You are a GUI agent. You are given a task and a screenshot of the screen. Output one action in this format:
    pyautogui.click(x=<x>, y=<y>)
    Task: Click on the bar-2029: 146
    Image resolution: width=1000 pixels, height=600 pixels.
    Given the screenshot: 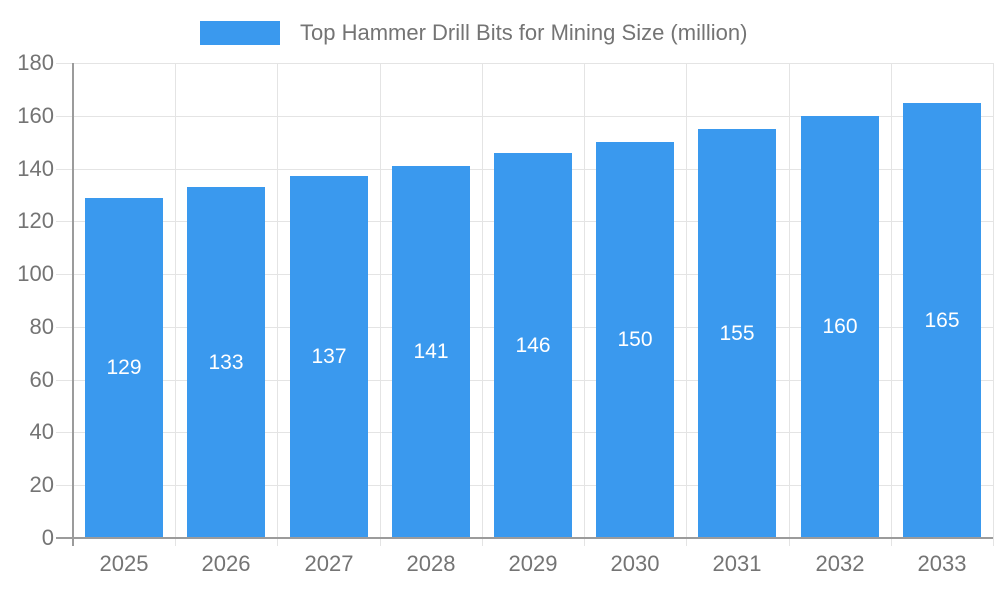 What is the action you would take?
    pyautogui.click(x=533, y=345)
    